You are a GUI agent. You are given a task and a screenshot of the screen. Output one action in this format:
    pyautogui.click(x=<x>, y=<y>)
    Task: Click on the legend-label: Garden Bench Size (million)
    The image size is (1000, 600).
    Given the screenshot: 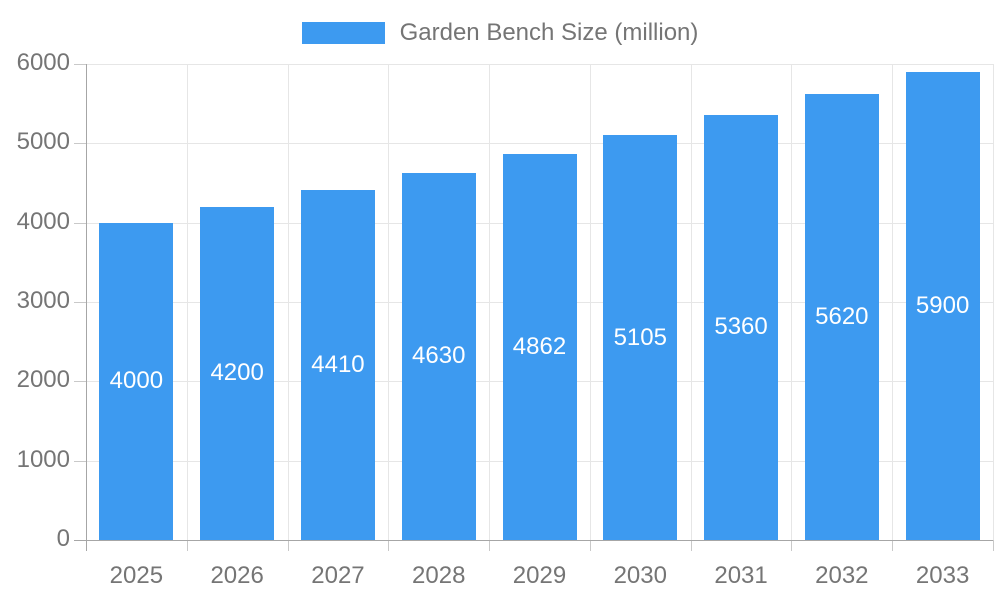 What is the action you would take?
    pyautogui.click(x=549, y=32)
    